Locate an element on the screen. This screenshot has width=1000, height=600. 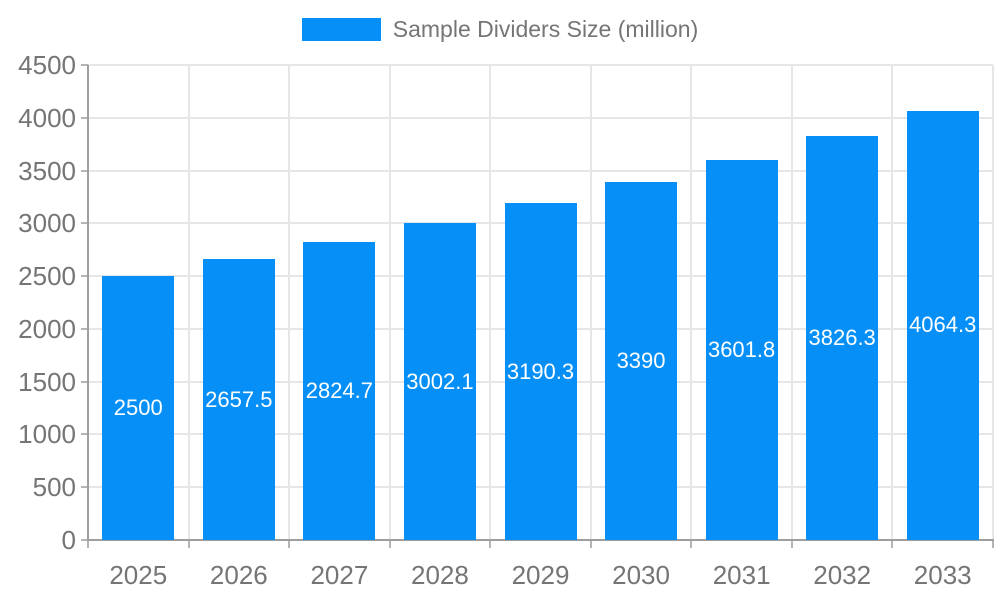
x-axis-line is located at coordinates (540, 540).